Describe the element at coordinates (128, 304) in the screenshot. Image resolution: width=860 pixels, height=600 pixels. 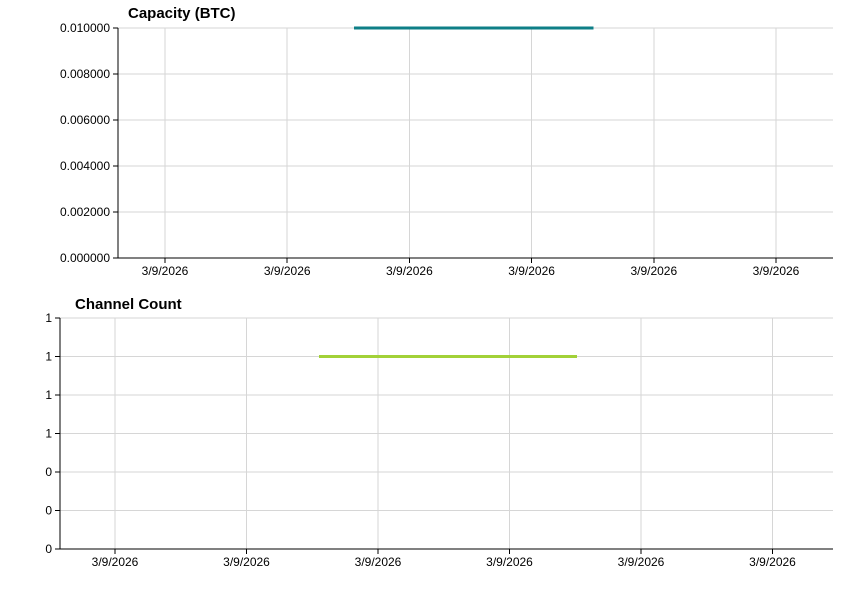
I see `channel-count-chart-title: Channel Count` at that location.